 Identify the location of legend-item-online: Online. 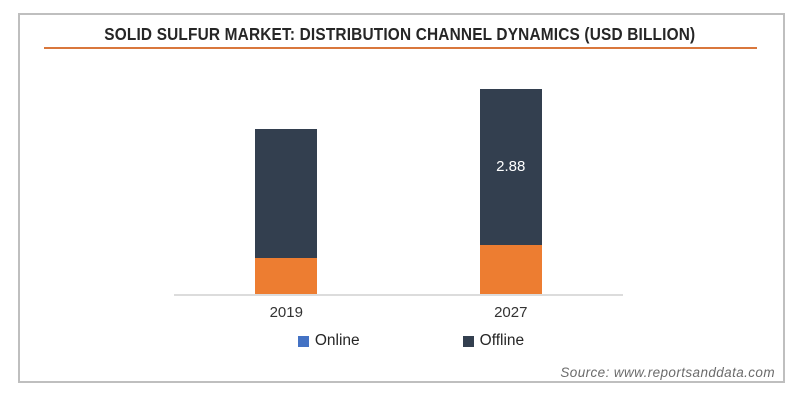
(328, 341).